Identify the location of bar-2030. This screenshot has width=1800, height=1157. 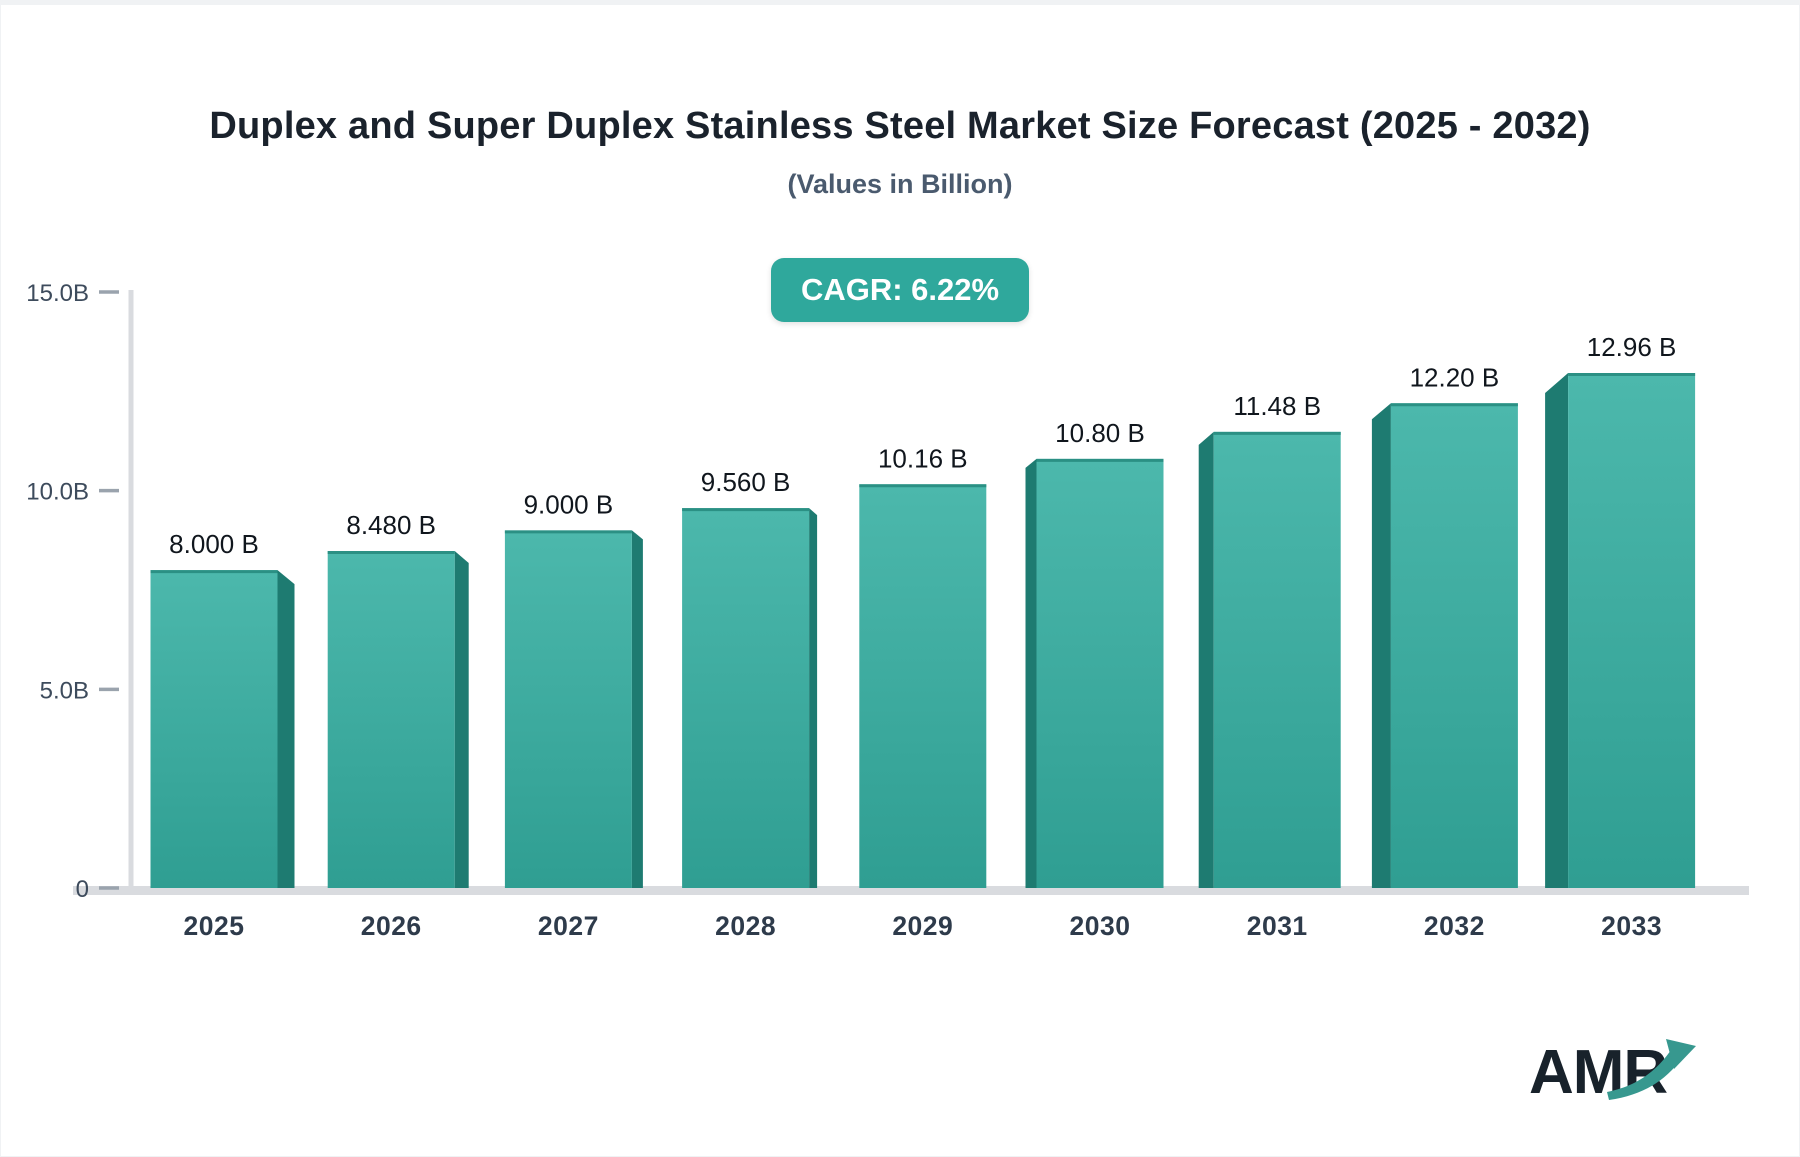
(1094, 673).